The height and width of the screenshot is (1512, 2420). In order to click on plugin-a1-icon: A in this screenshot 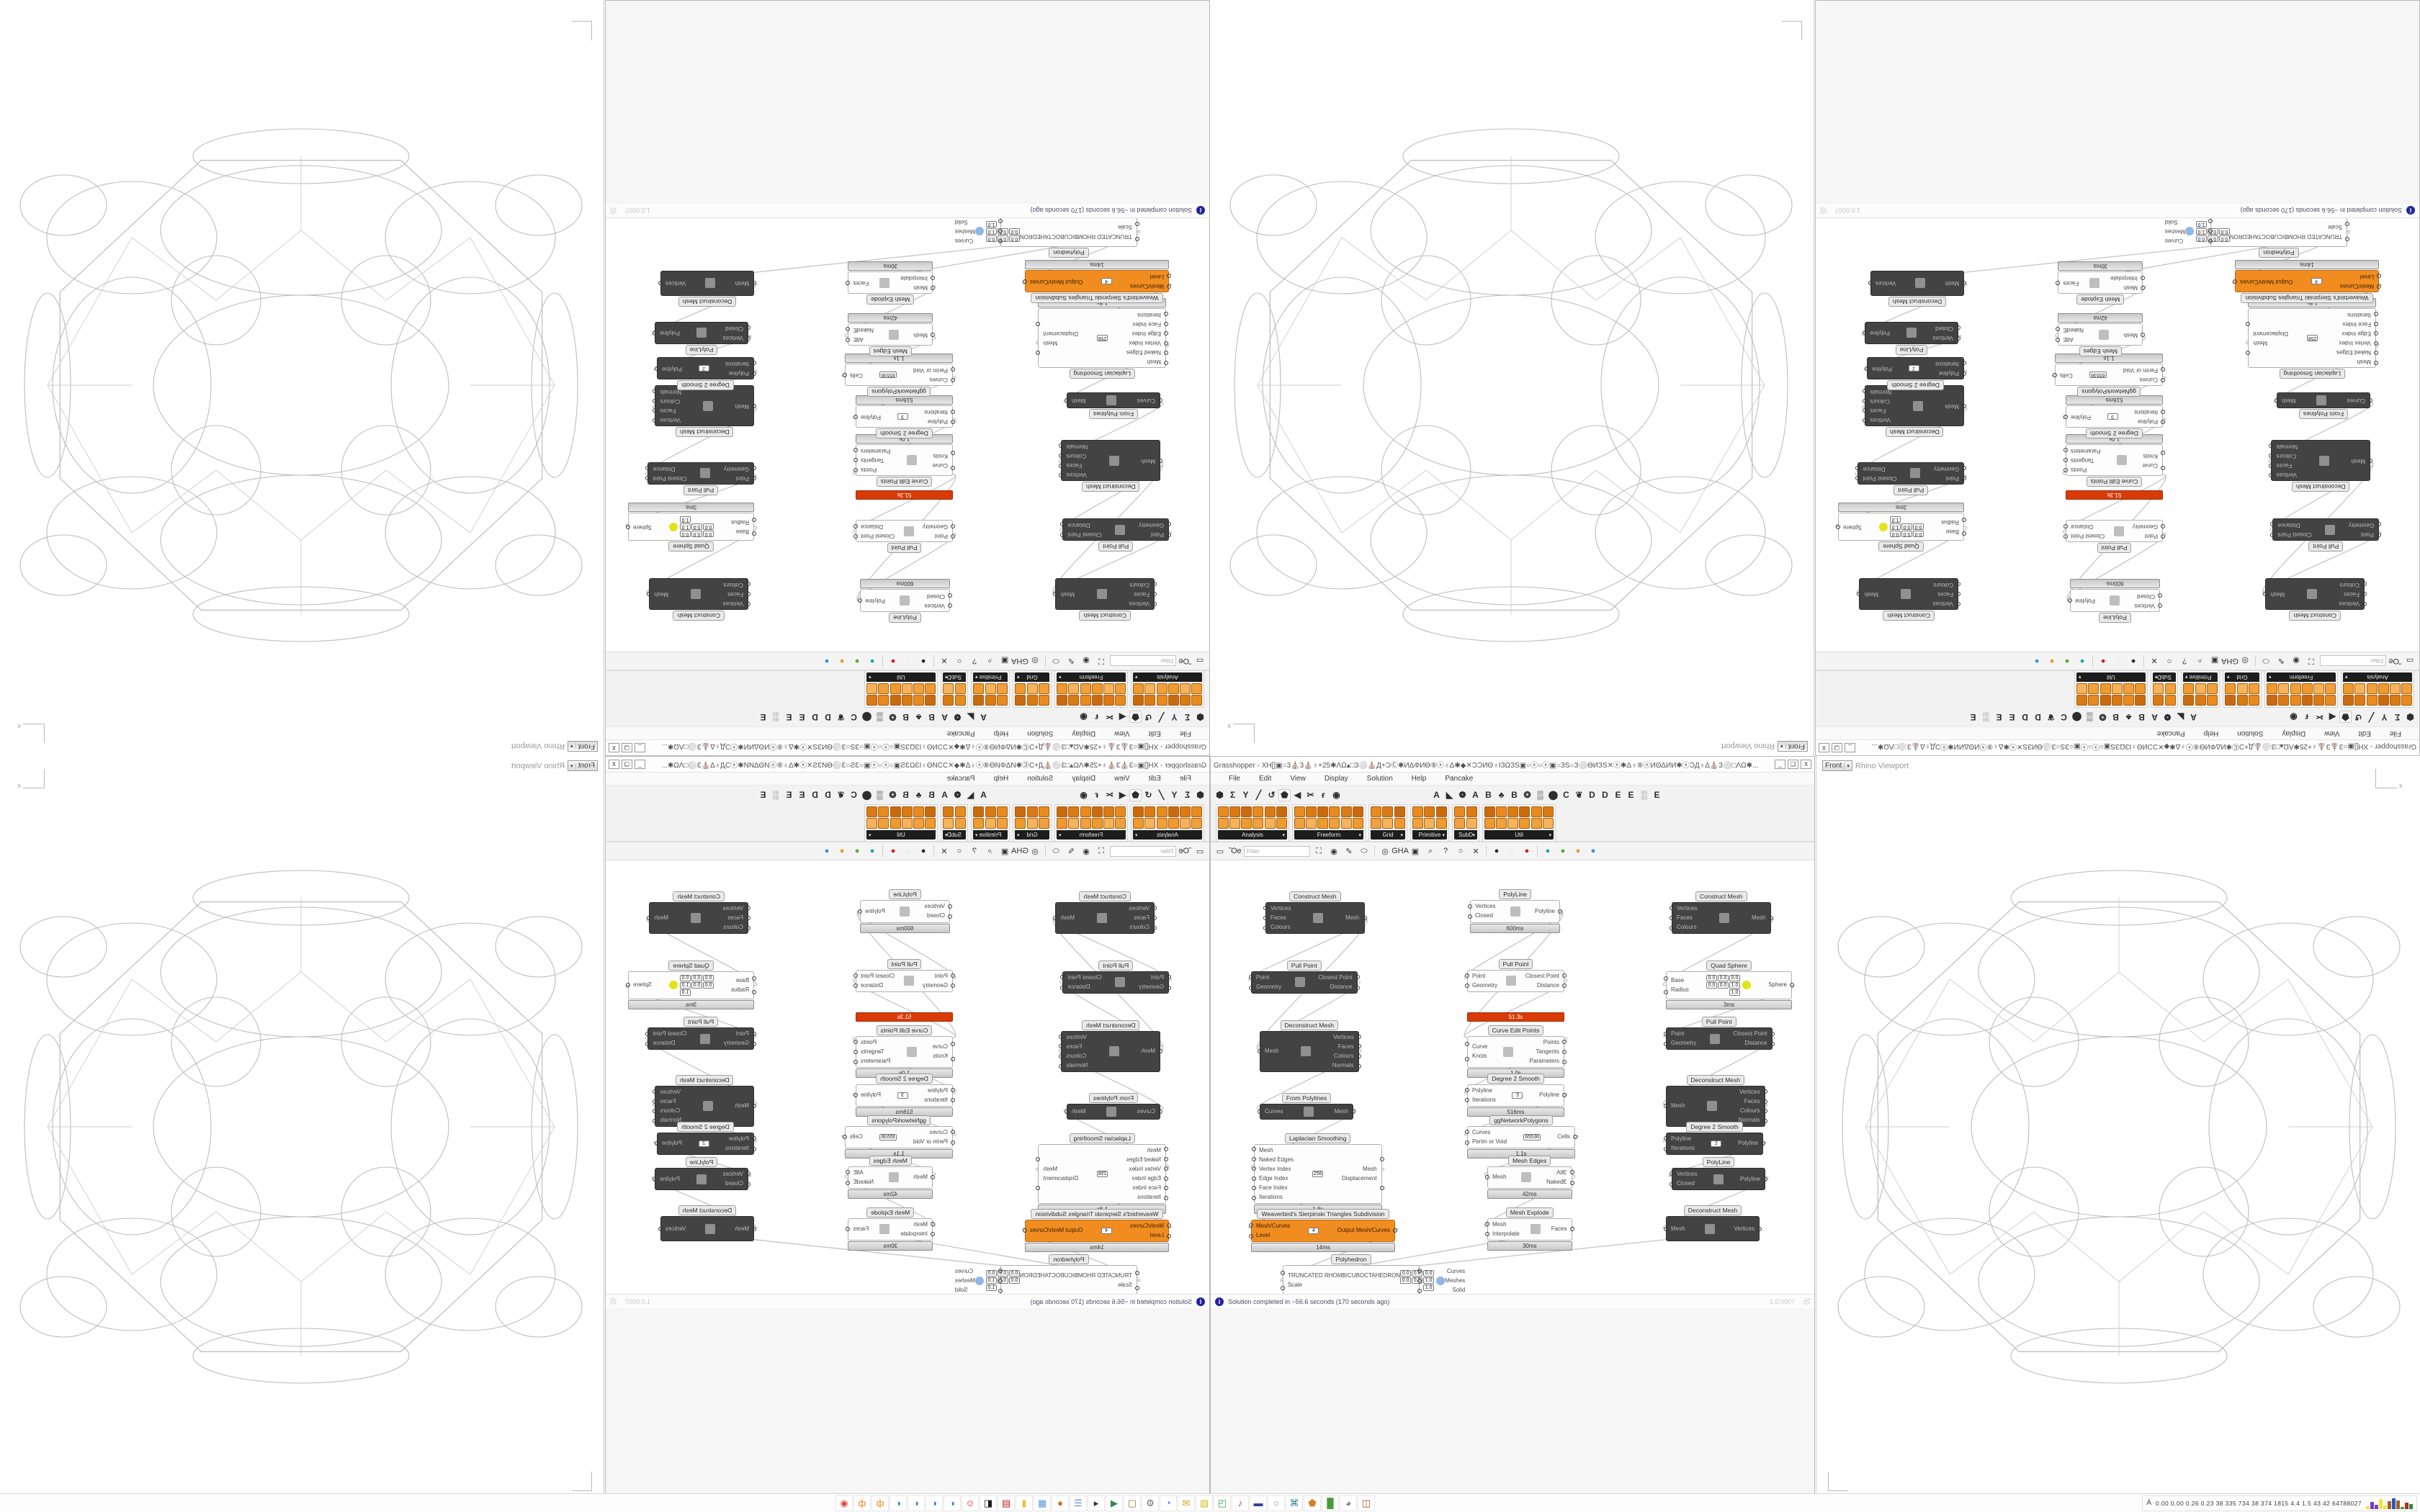, I will do `click(983, 717)`.